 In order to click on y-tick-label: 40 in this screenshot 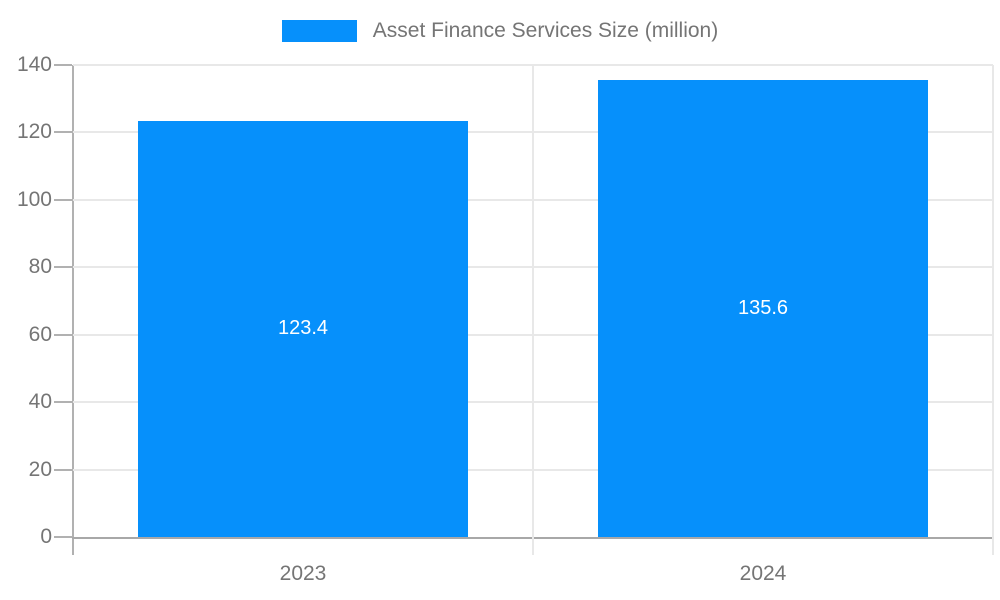, I will do `click(40, 402)`.